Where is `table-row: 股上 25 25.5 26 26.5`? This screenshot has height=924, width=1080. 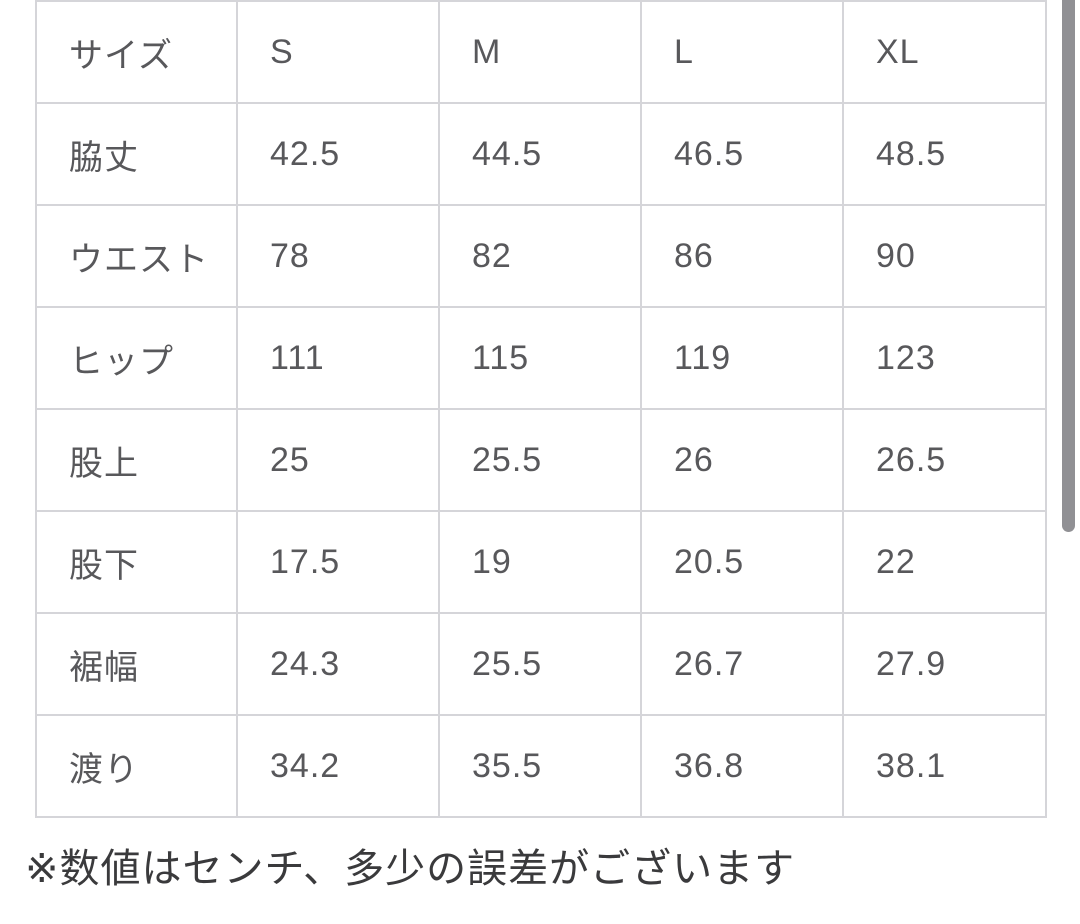
table-row: 股上 25 25.5 26 26.5 is located at coordinates (541, 460).